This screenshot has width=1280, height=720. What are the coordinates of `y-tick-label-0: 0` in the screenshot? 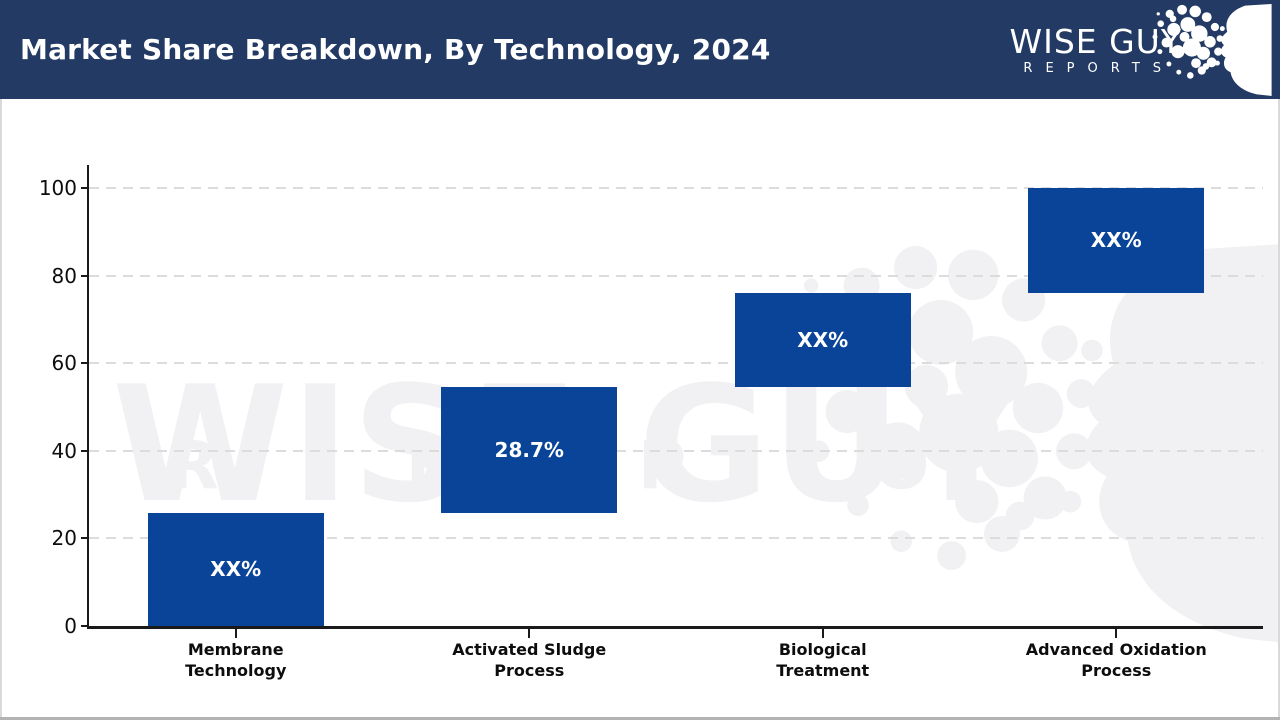 It's located at (70, 626).